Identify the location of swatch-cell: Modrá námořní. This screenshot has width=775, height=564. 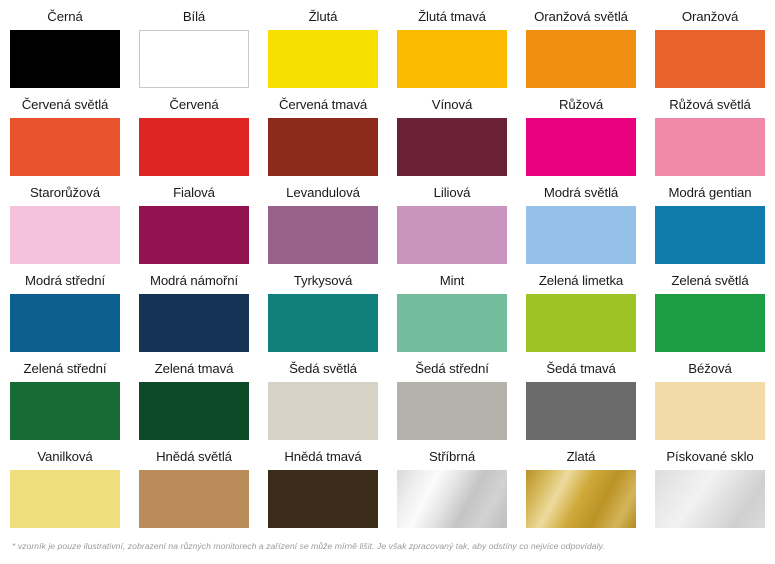
(194, 312).